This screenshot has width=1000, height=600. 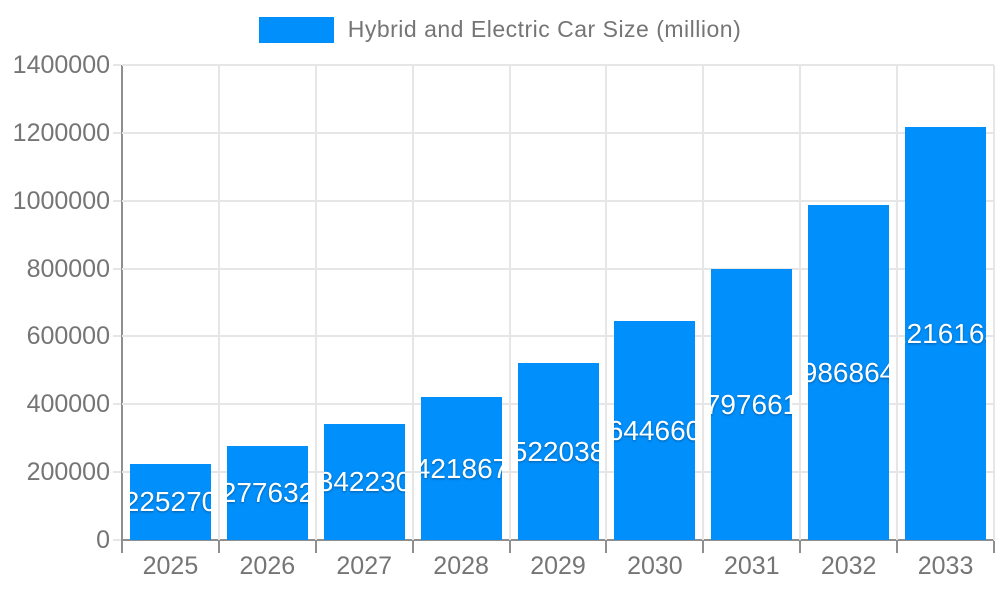 I want to click on bar-value-label: 421867, so click(x=461, y=468).